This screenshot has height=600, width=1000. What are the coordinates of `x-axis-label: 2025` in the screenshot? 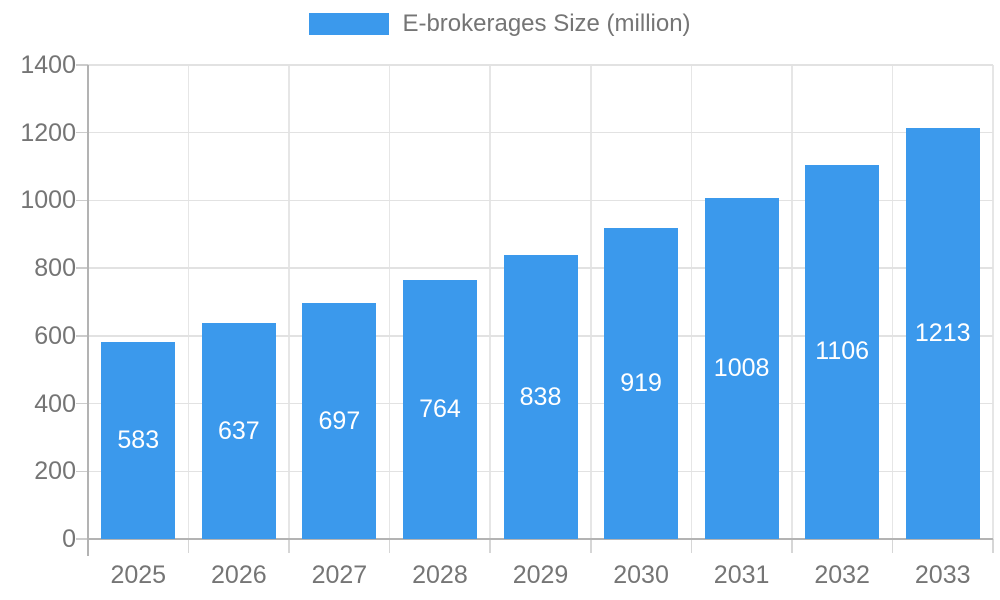 It's located at (138, 575).